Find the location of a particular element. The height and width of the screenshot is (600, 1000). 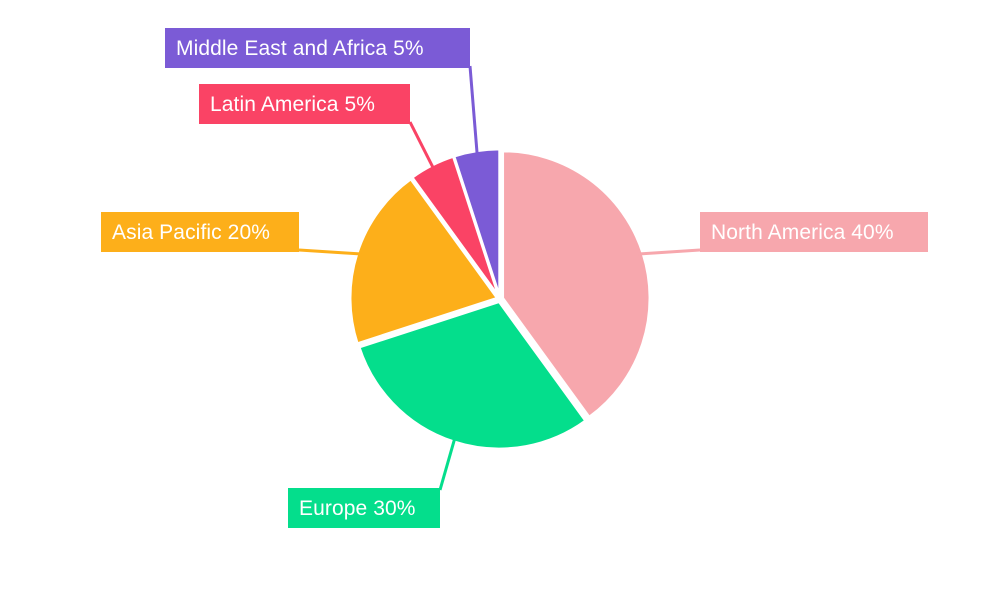

pie-label-middle-east-and-africa: Middle East and Africa 5% is located at coordinates (317, 48).